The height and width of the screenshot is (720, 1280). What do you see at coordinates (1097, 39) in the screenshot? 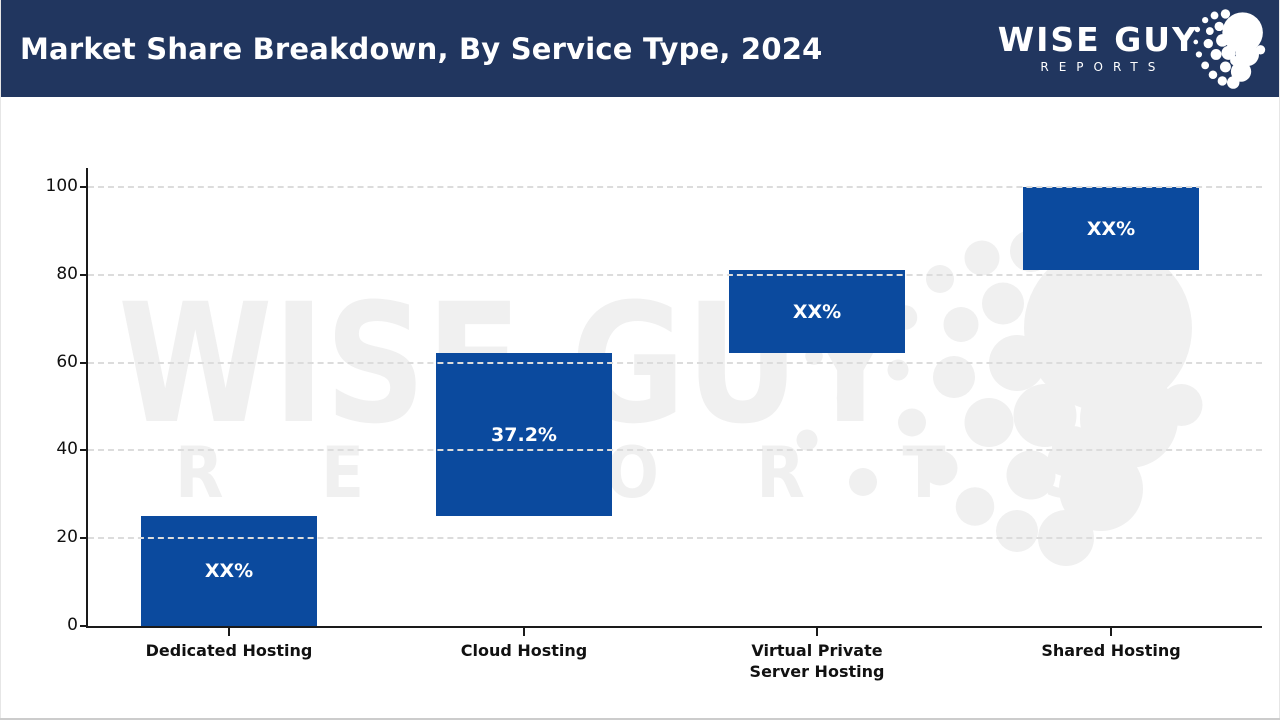
I see `logo-wordmark: WISE GUY` at bounding box center [1097, 39].